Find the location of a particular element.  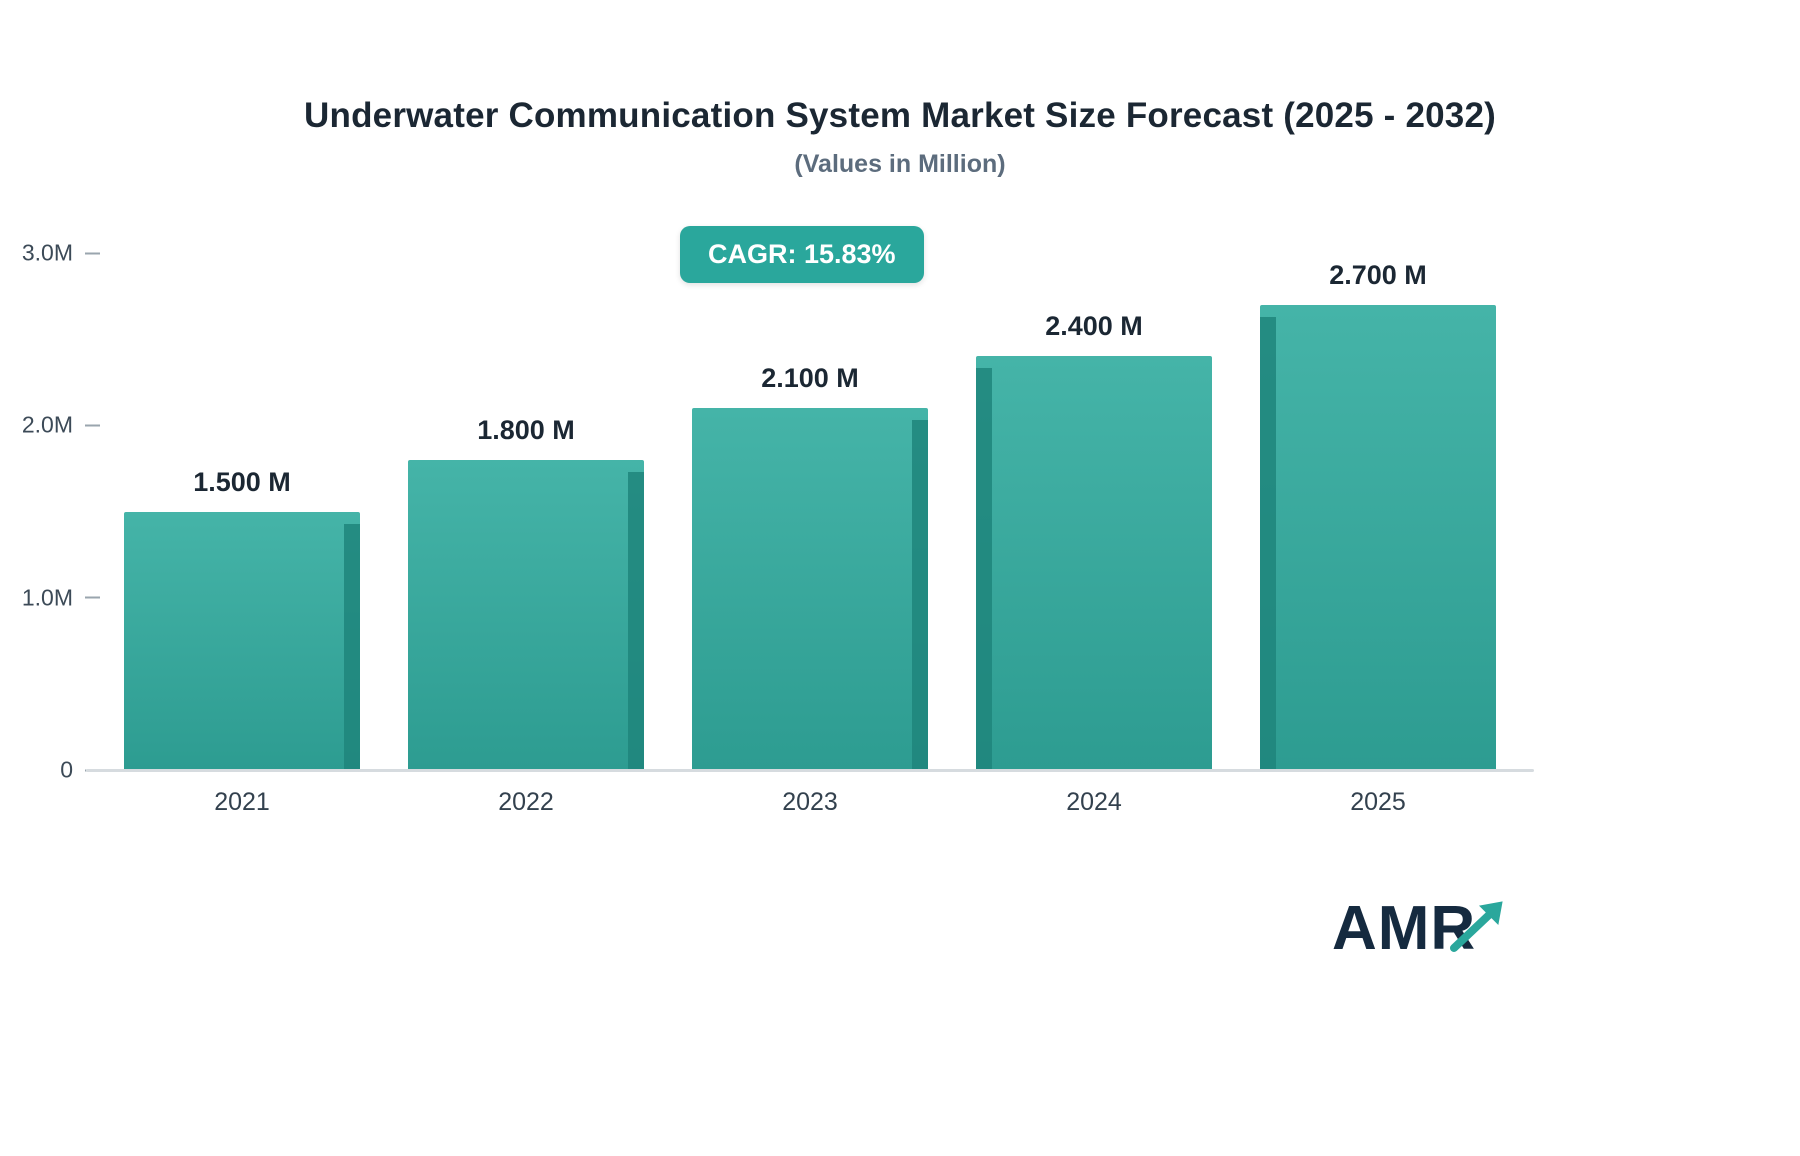

y-axis-tick: 2.0M is located at coordinates (50, 425).